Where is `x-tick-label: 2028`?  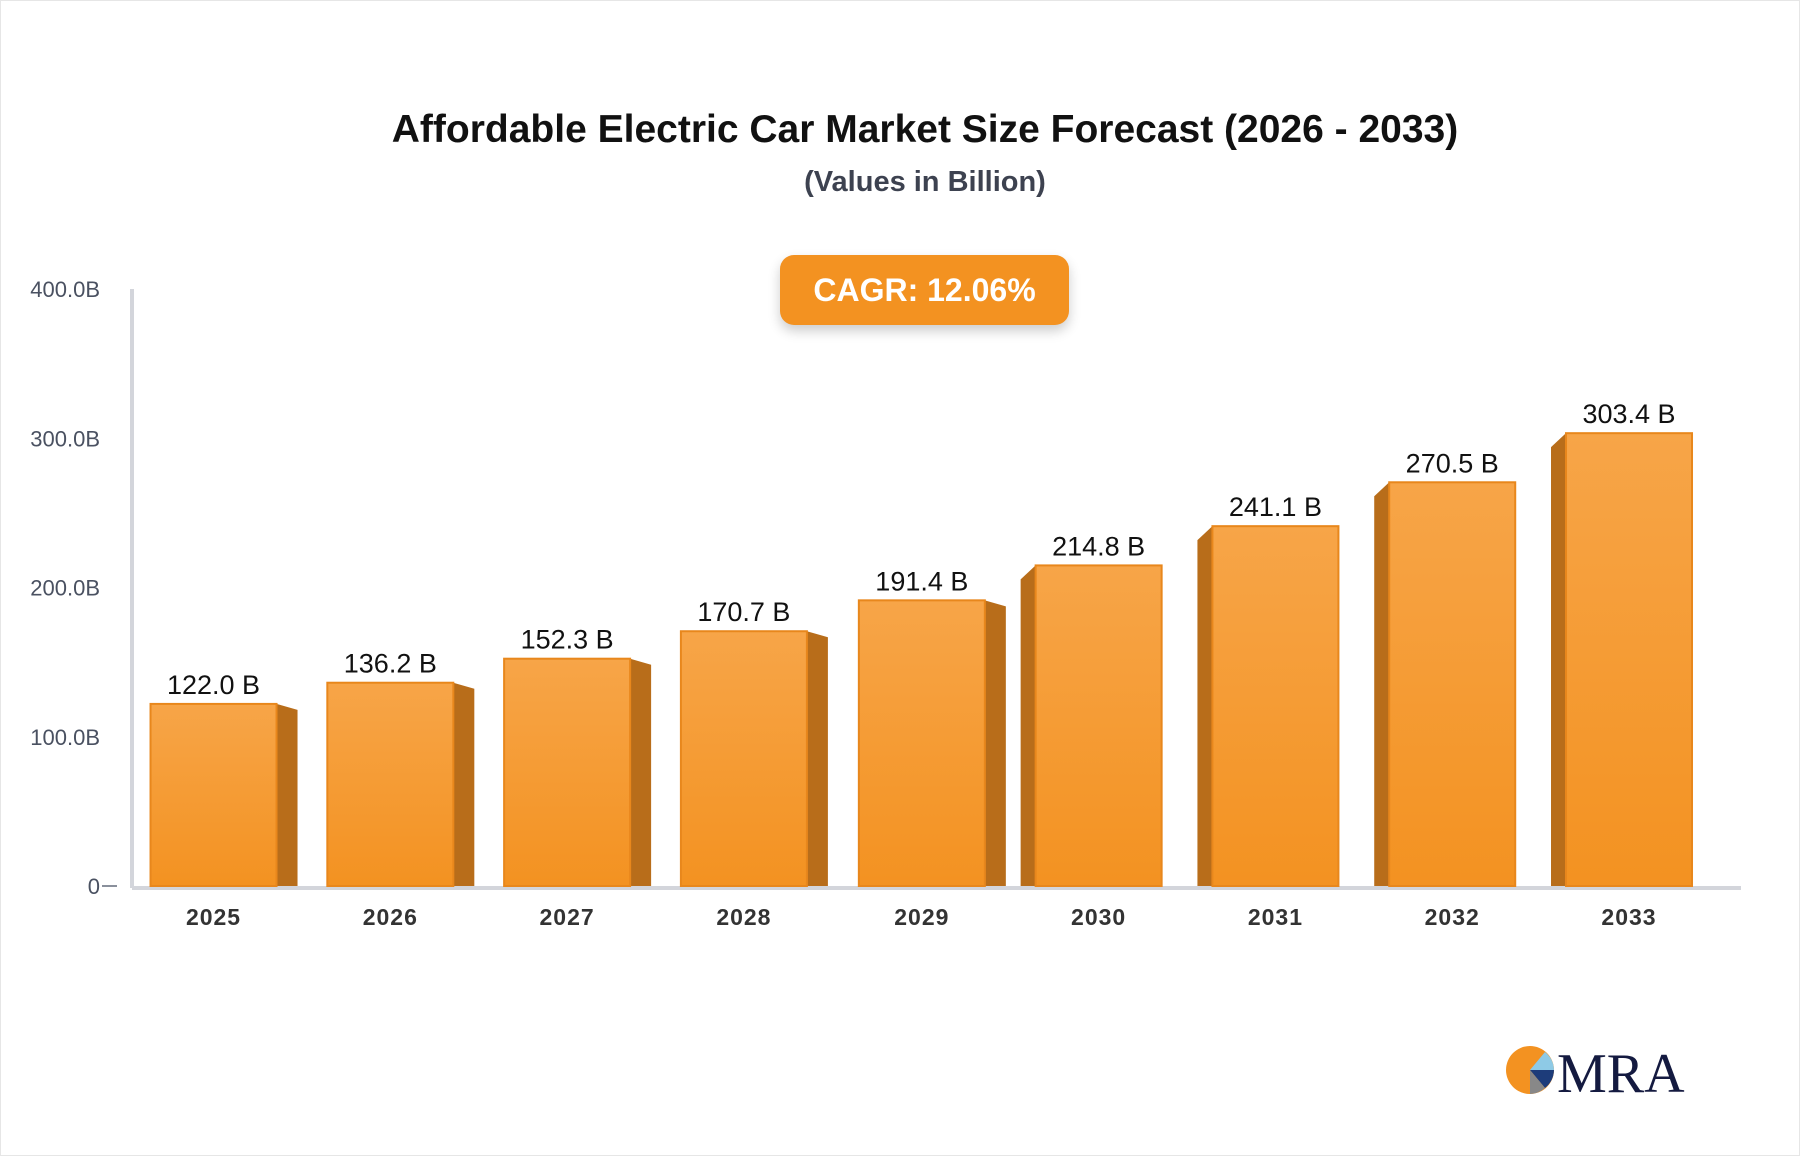
x-tick-label: 2028 is located at coordinates (743, 917).